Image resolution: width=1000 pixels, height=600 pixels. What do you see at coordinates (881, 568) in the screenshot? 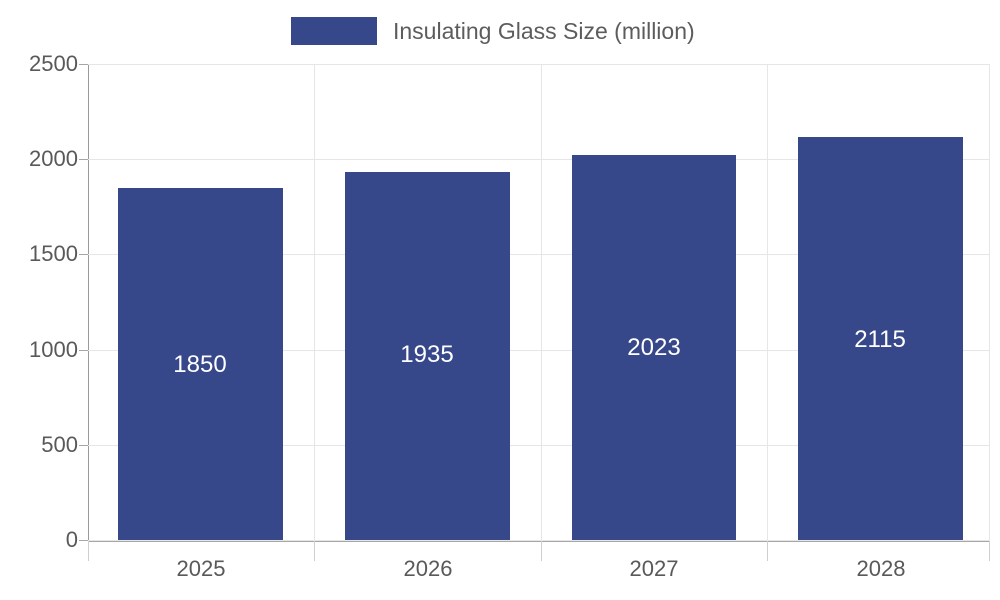
I see `x-tick-label-2028: 2028` at bounding box center [881, 568].